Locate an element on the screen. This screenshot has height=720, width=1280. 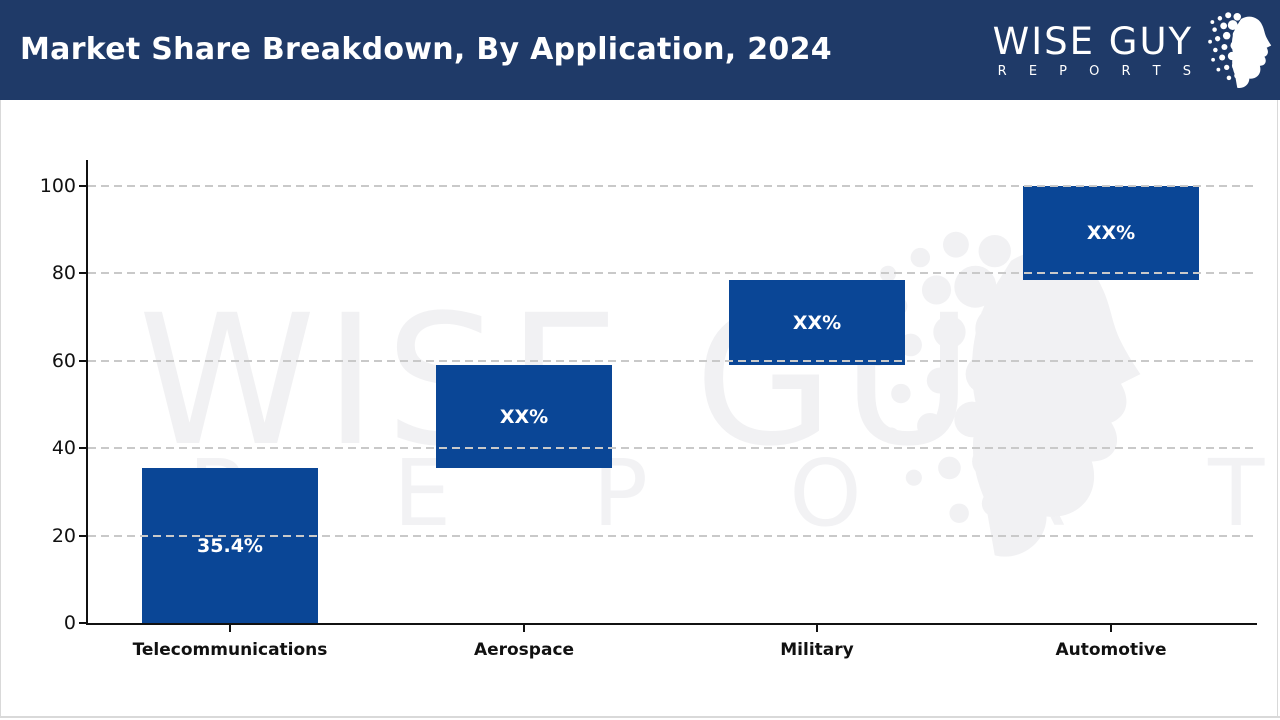
watermark-reports-text: R E P O R T S is located at coordinates (734, 493).